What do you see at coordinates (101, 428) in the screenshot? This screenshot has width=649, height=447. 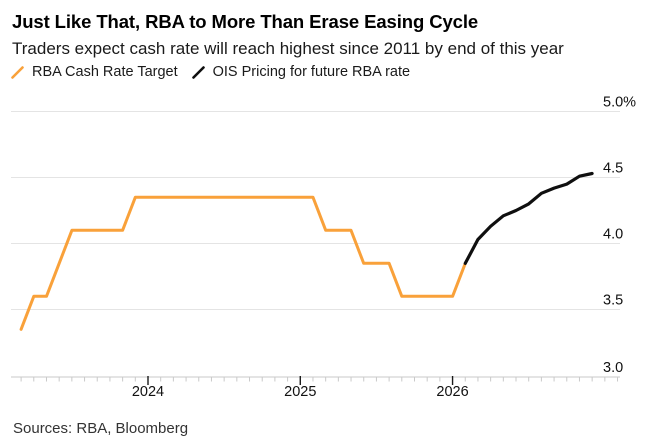 I see `sources-note: Sources: RBA, Bloomberg` at bounding box center [101, 428].